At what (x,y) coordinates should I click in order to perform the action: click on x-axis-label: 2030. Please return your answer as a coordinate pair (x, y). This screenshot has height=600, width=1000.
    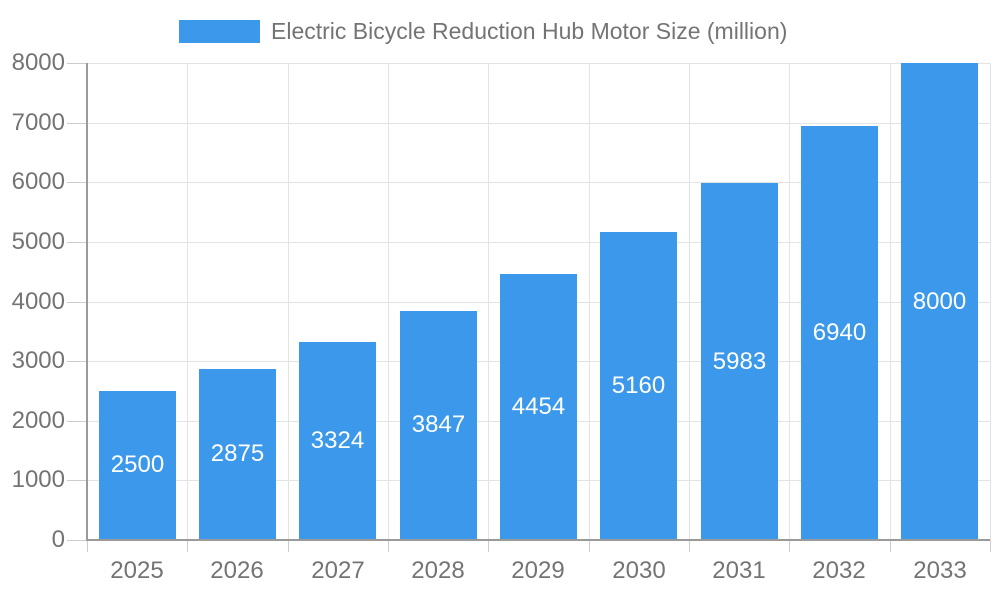
    Looking at the image, I should click on (639, 570).